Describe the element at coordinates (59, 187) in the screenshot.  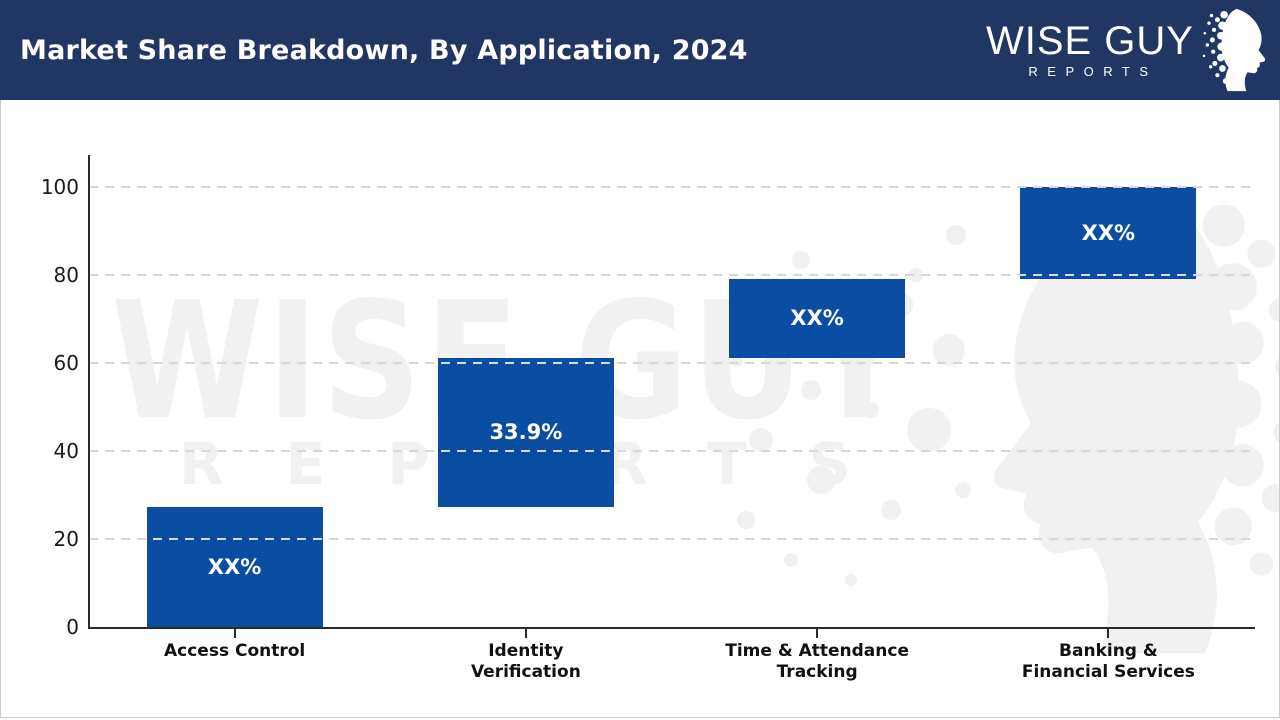
I see `y-tick-label: 100` at that location.